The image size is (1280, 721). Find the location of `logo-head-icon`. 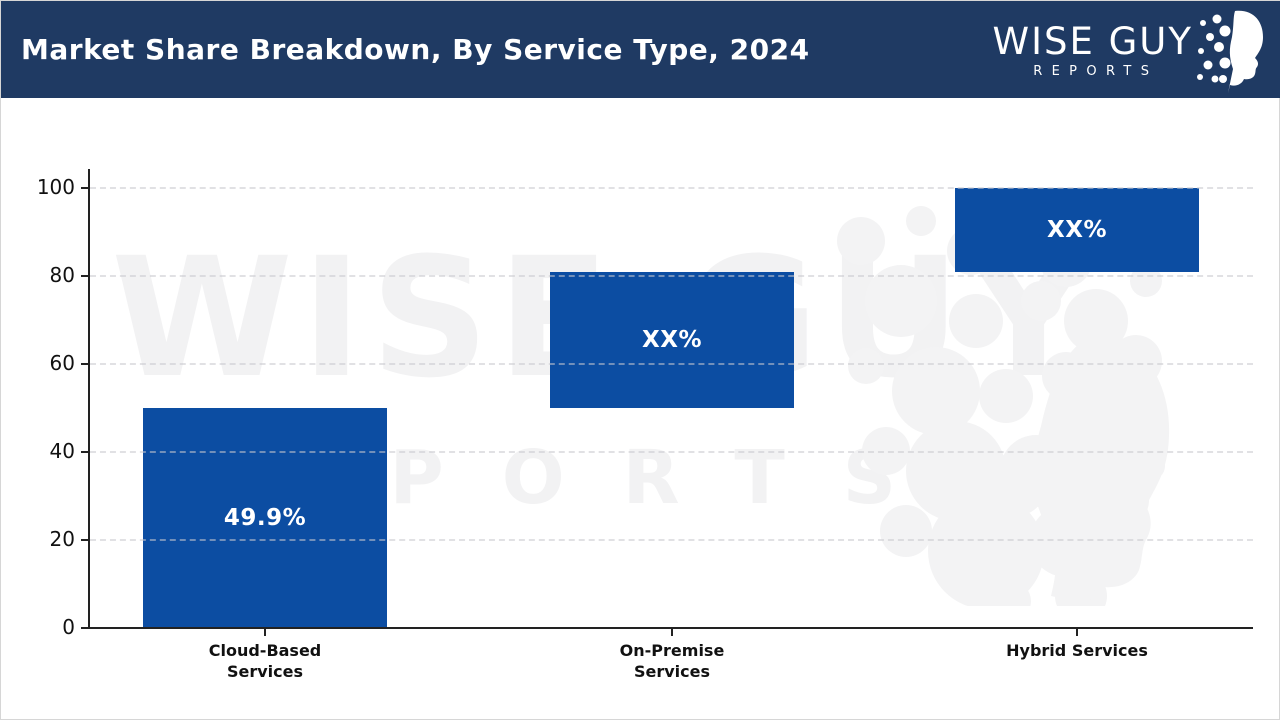

logo-head-icon is located at coordinates (1230, 51).